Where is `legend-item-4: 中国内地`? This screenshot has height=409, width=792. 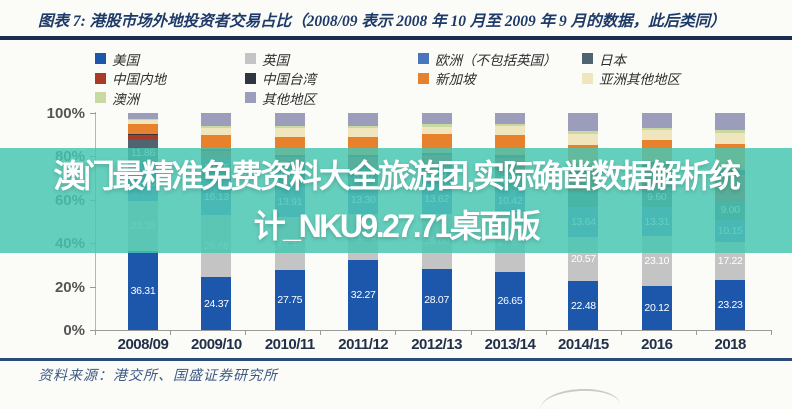 legend-item-4: 中国内地 is located at coordinates (130, 79).